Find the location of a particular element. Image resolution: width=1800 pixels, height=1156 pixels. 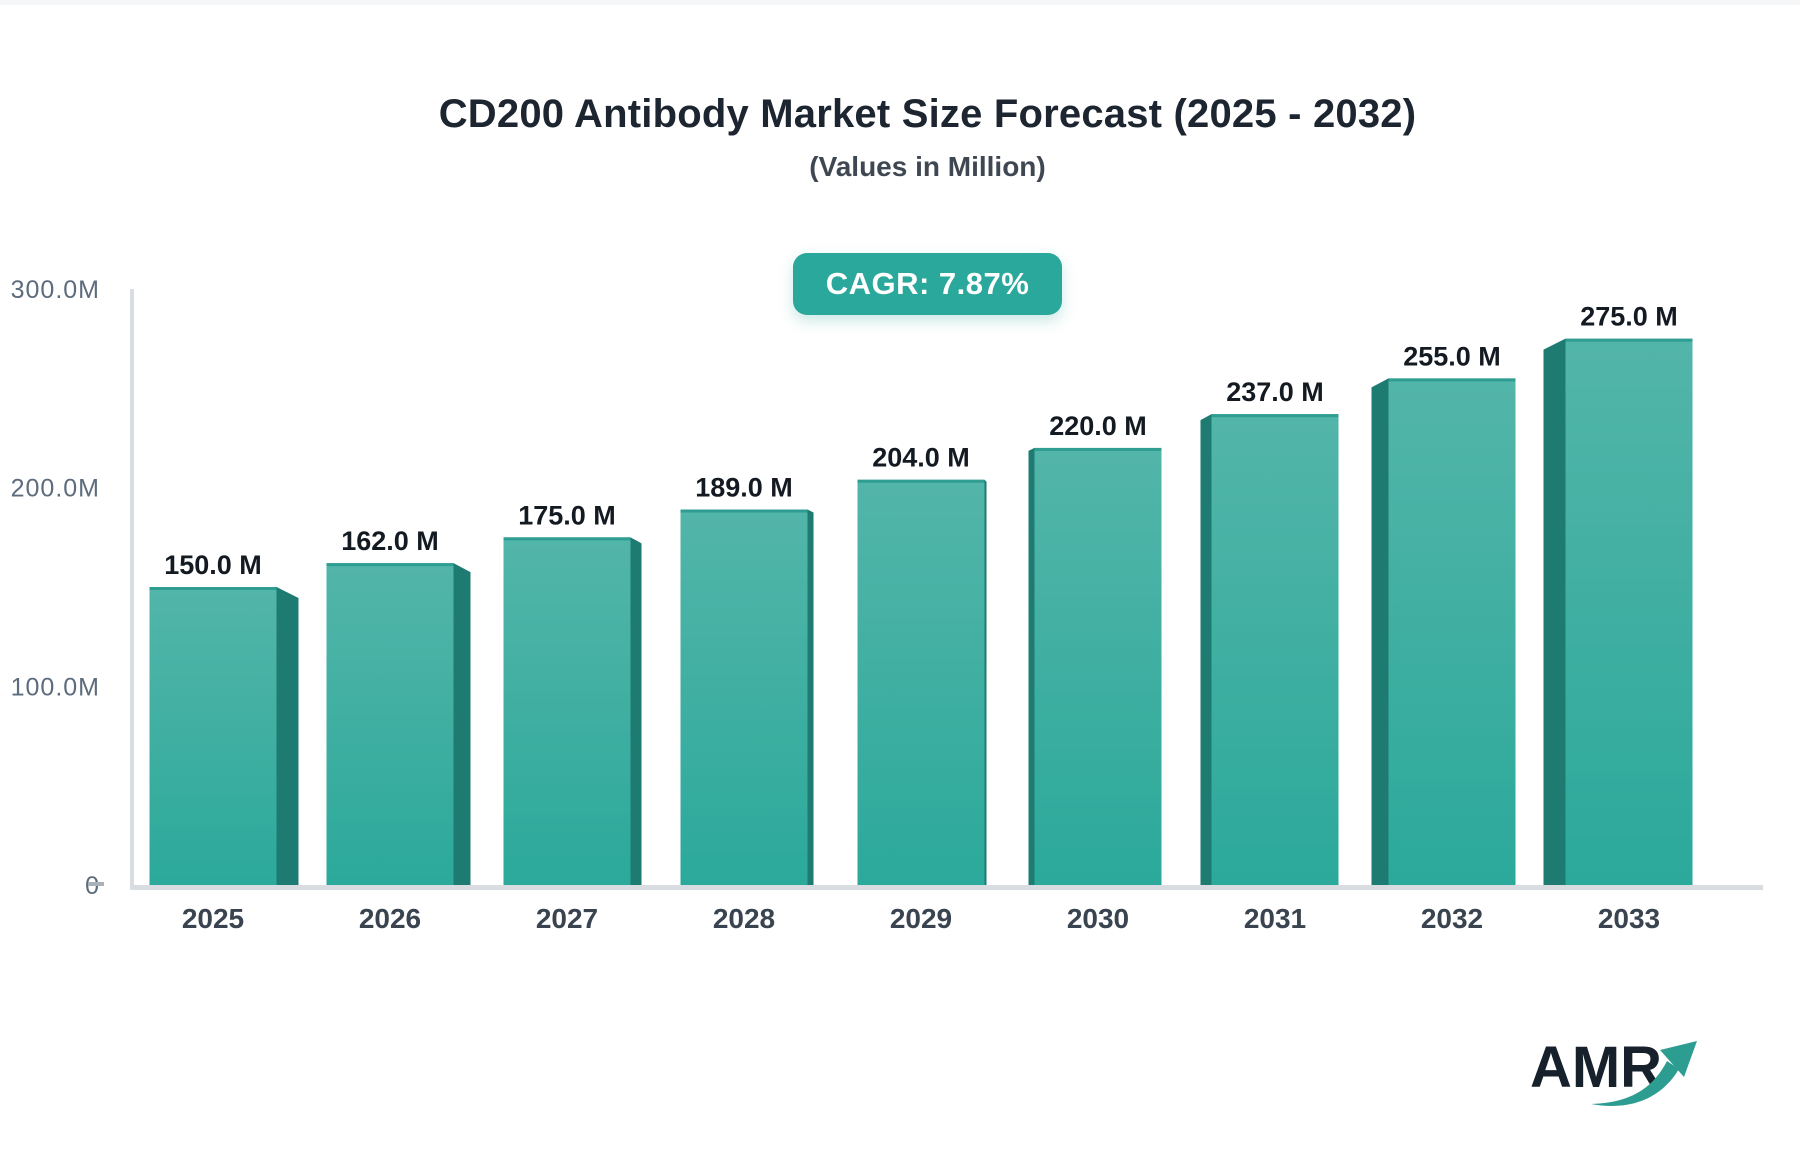

bar-group: 150.0 M is located at coordinates (224, 718).